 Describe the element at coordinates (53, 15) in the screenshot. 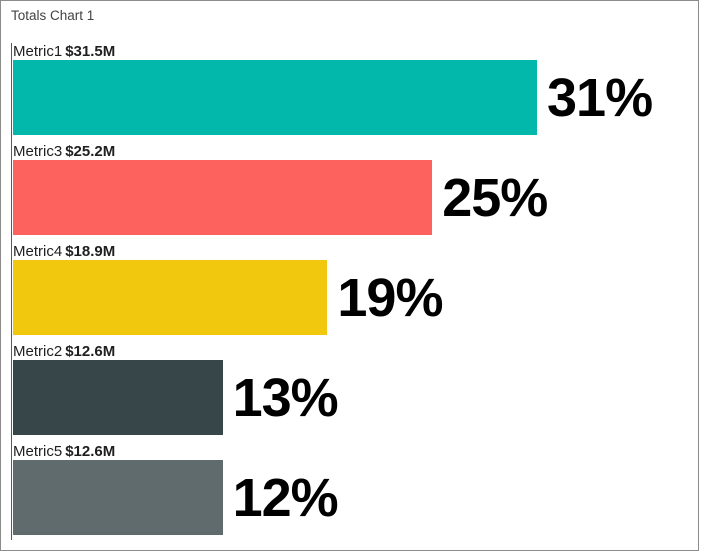

I see `chart-title: Totals Chart 1` at that location.